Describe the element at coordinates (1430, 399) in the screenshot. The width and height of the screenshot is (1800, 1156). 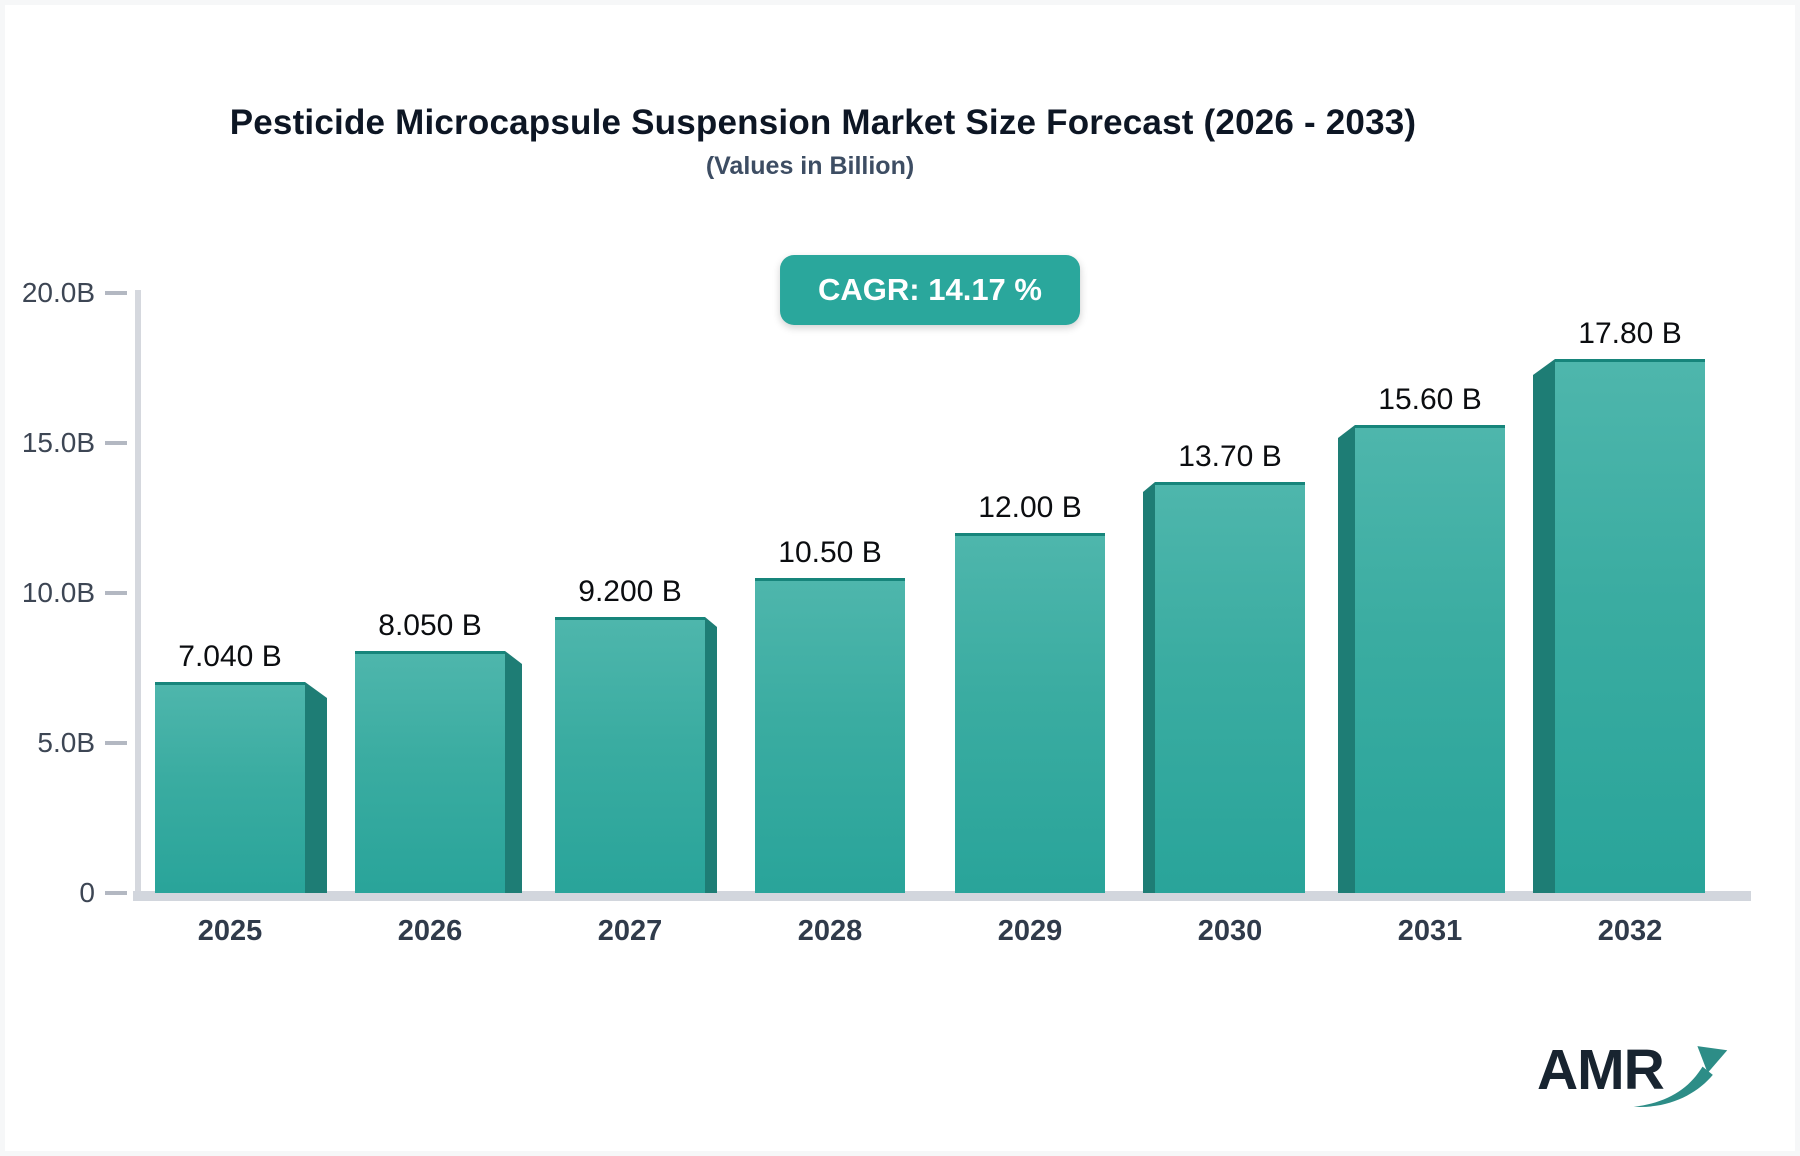
I see `bar-value-label-2031: 15.60 B` at that location.